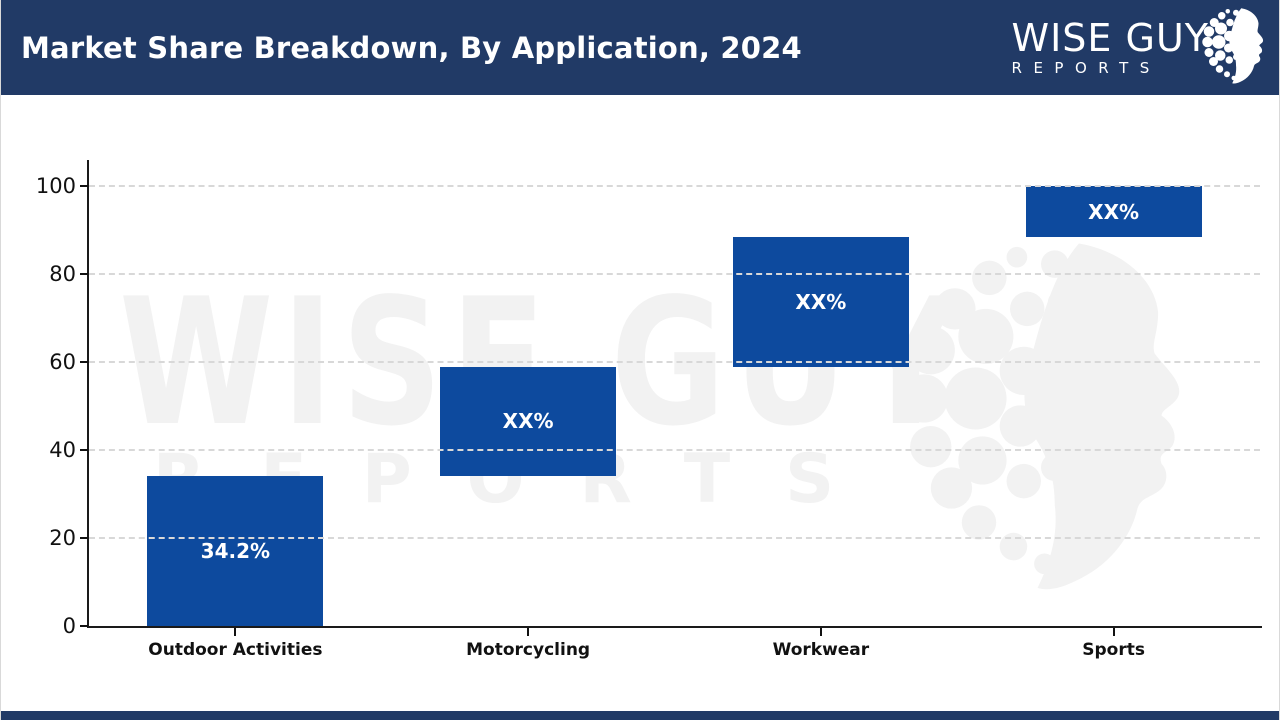 The height and width of the screenshot is (720, 1280). I want to click on y-tick-label: 40, so click(62, 450).